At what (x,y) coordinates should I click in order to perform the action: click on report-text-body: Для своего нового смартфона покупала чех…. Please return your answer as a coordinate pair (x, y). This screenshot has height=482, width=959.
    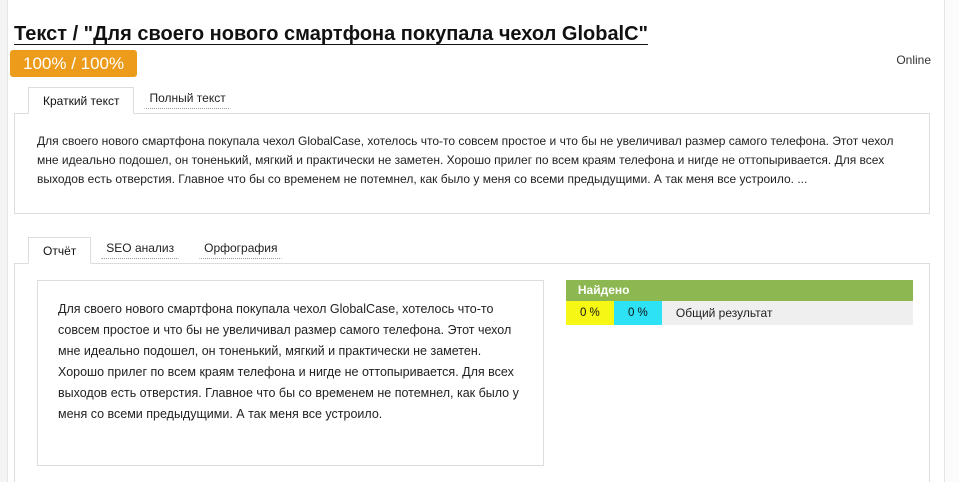
    Looking at the image, I should click on (288, 361).